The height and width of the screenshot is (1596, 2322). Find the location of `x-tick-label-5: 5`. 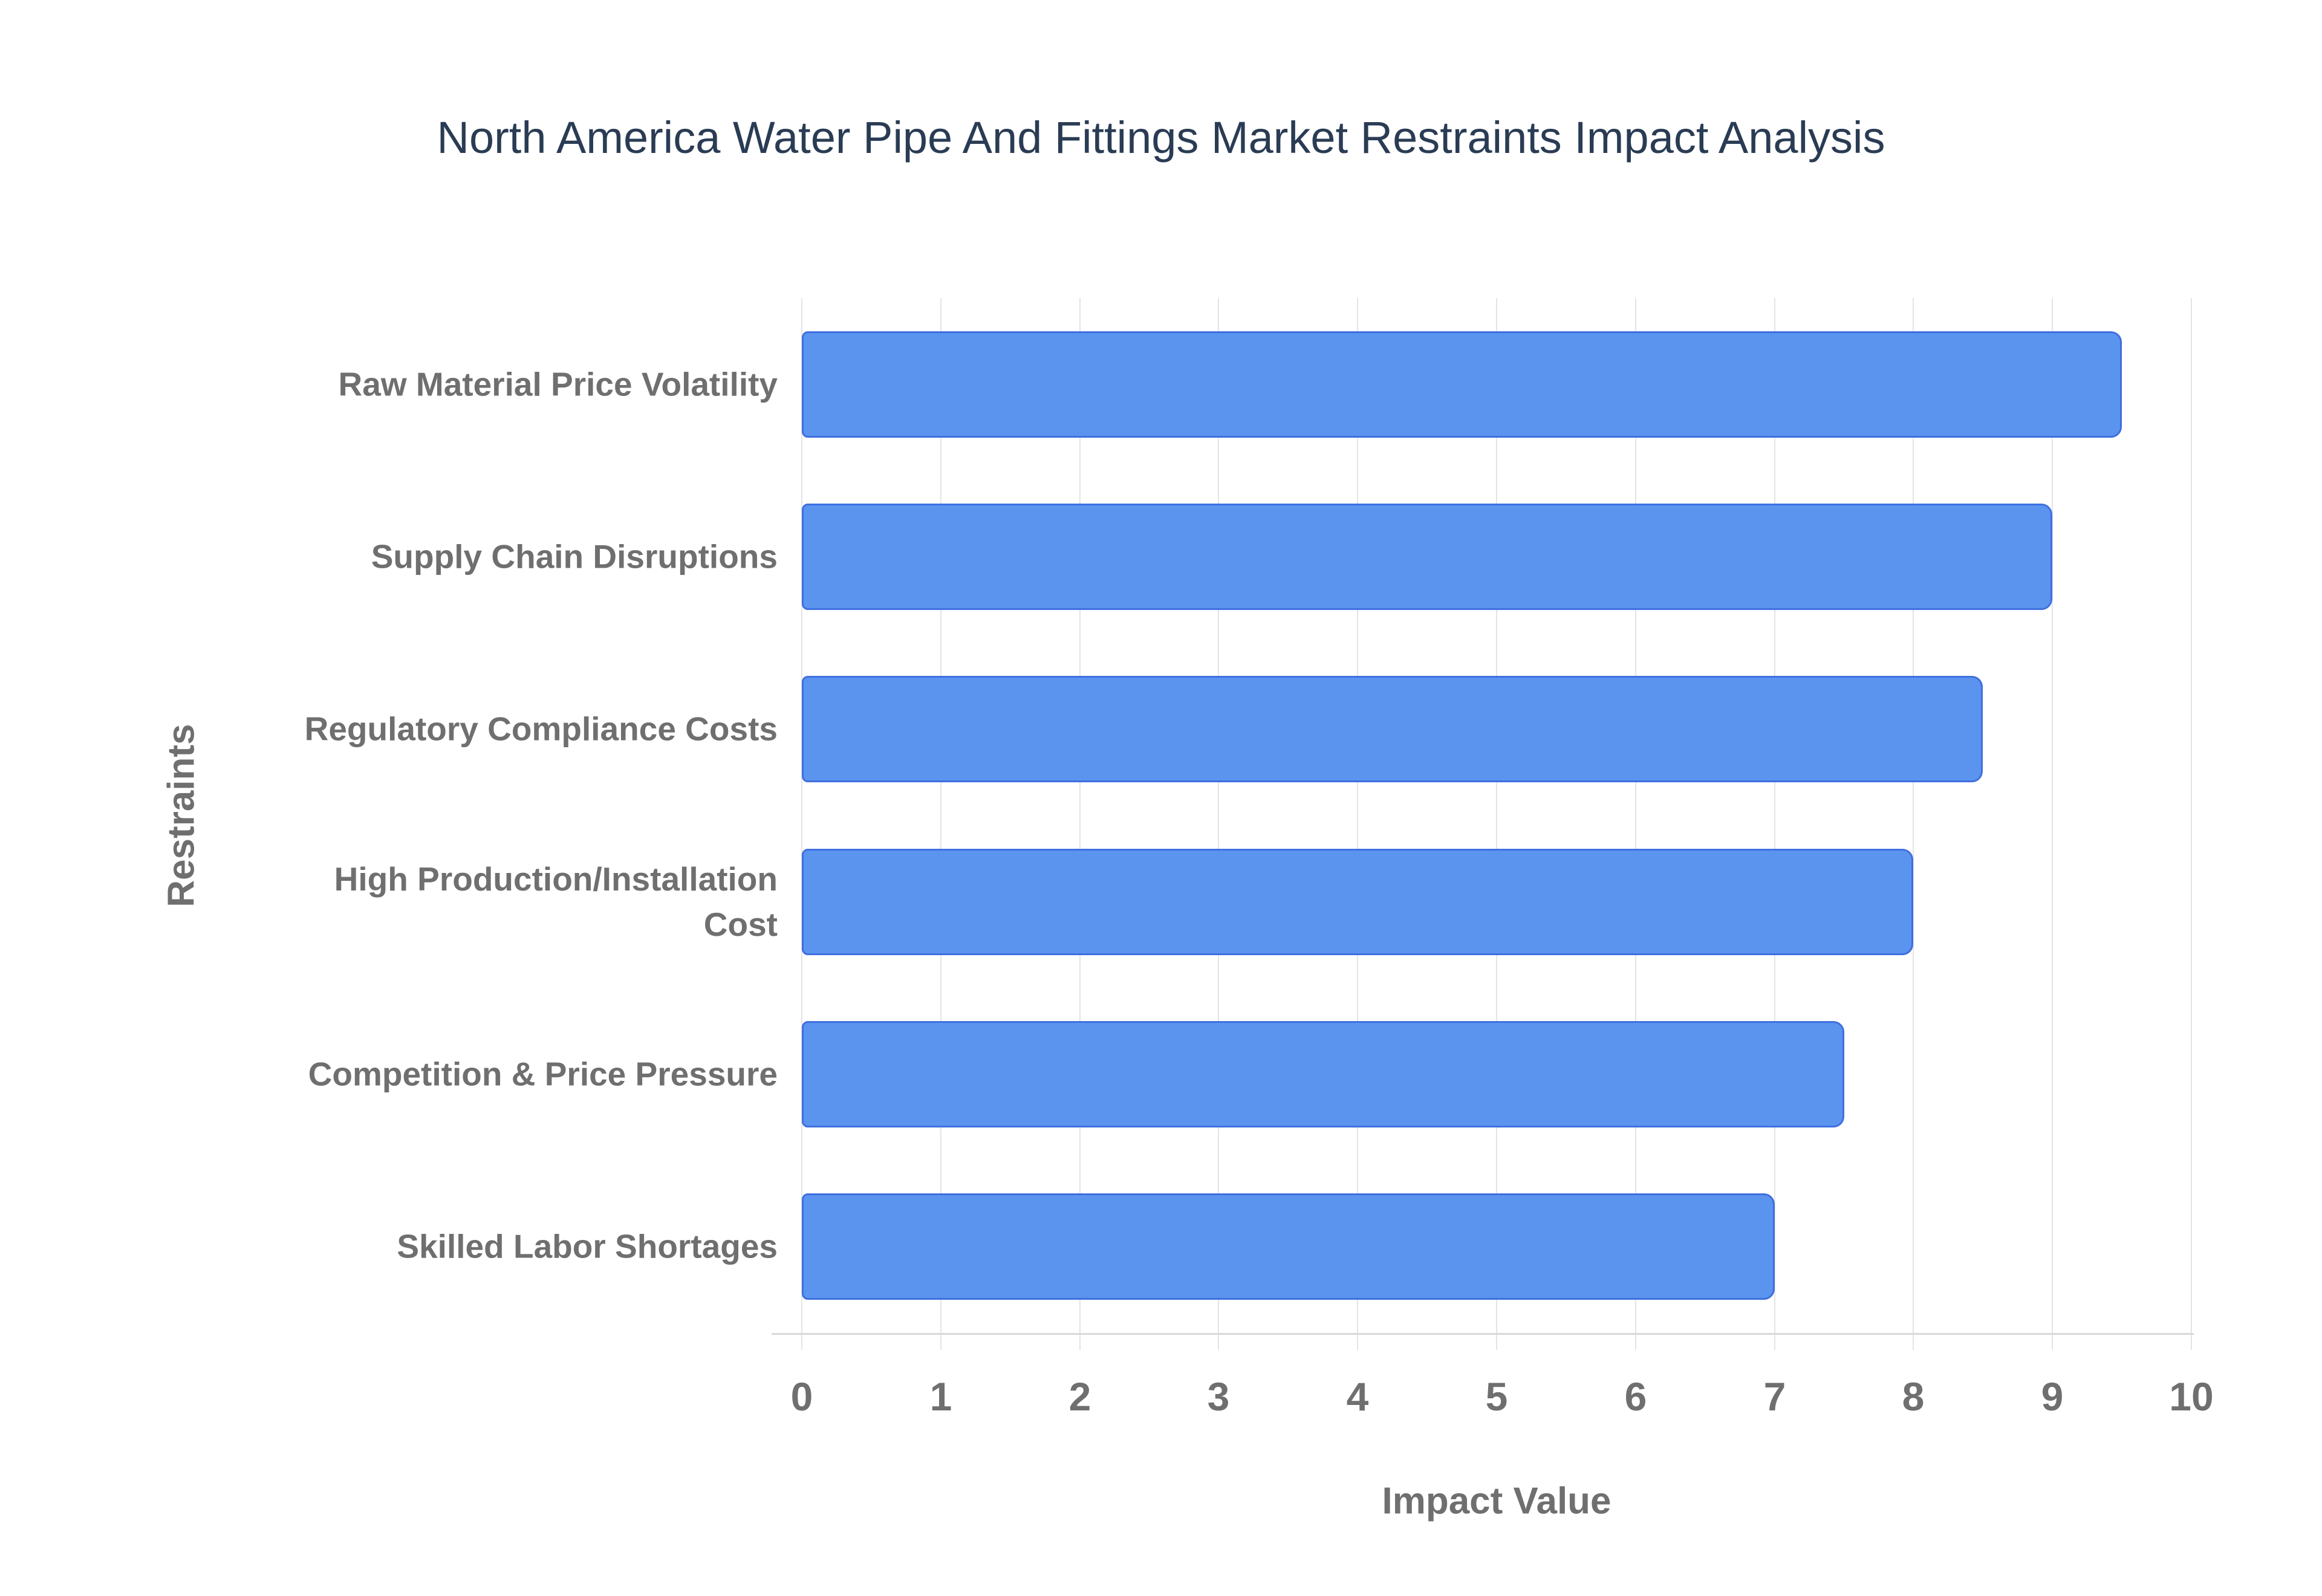

x-tick-label-5: 5 is located at coordinates (1496, 1396).